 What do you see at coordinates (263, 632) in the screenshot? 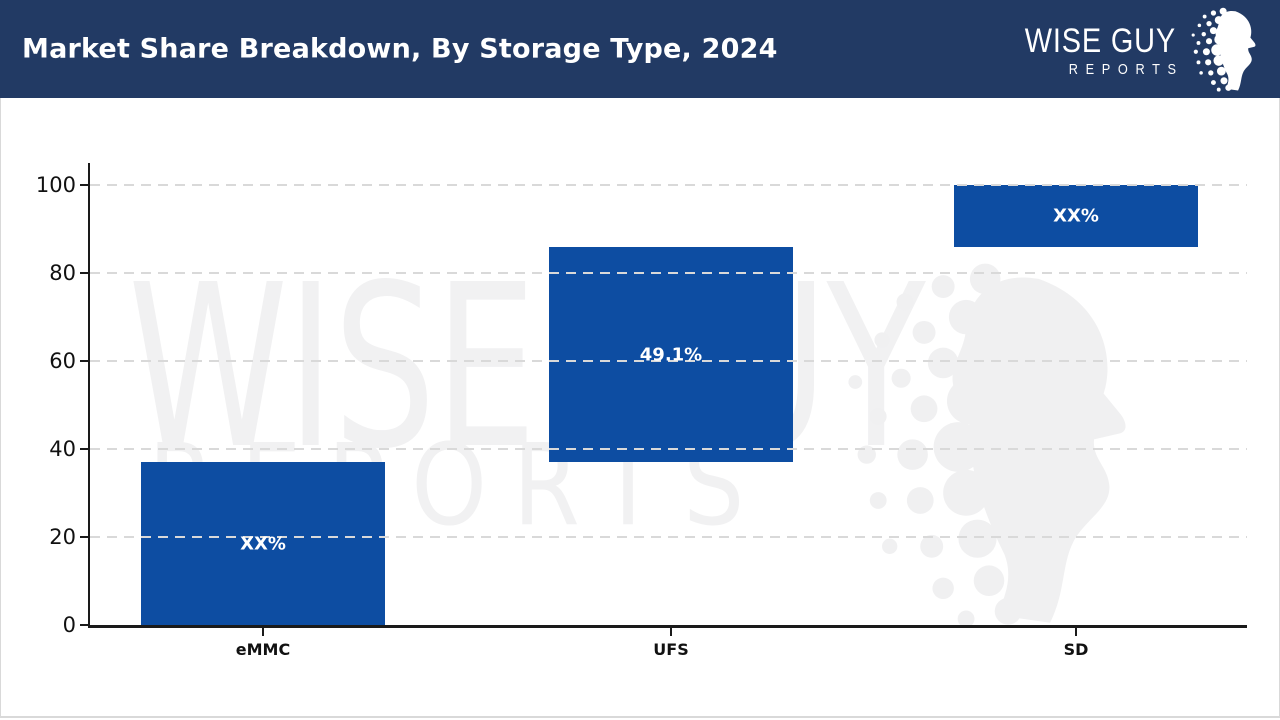
I see `x-tick-emmc` at bounding box center [263, 632].